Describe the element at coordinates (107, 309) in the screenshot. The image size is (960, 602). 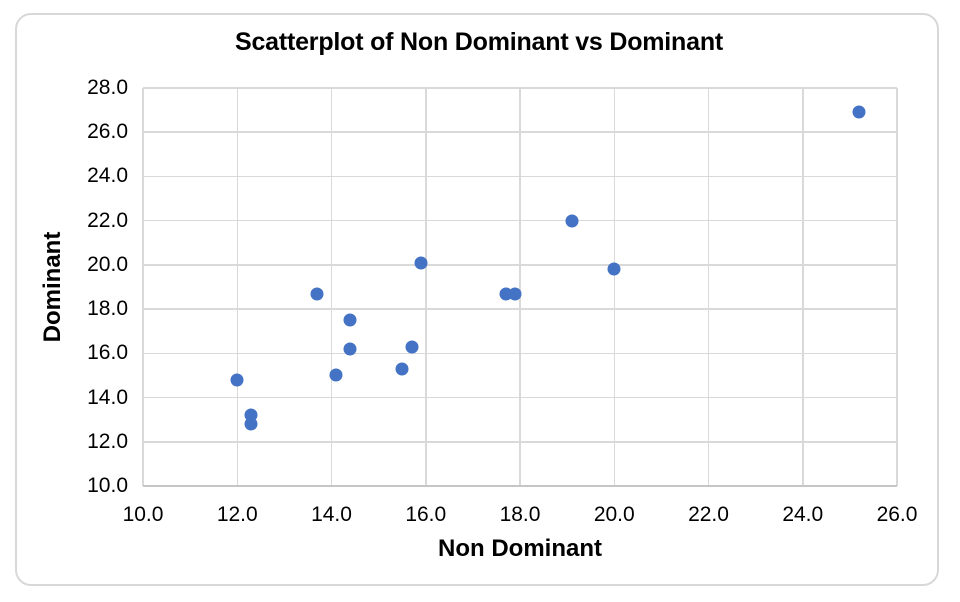
I see `y-tick-label: 18.0` at that location.